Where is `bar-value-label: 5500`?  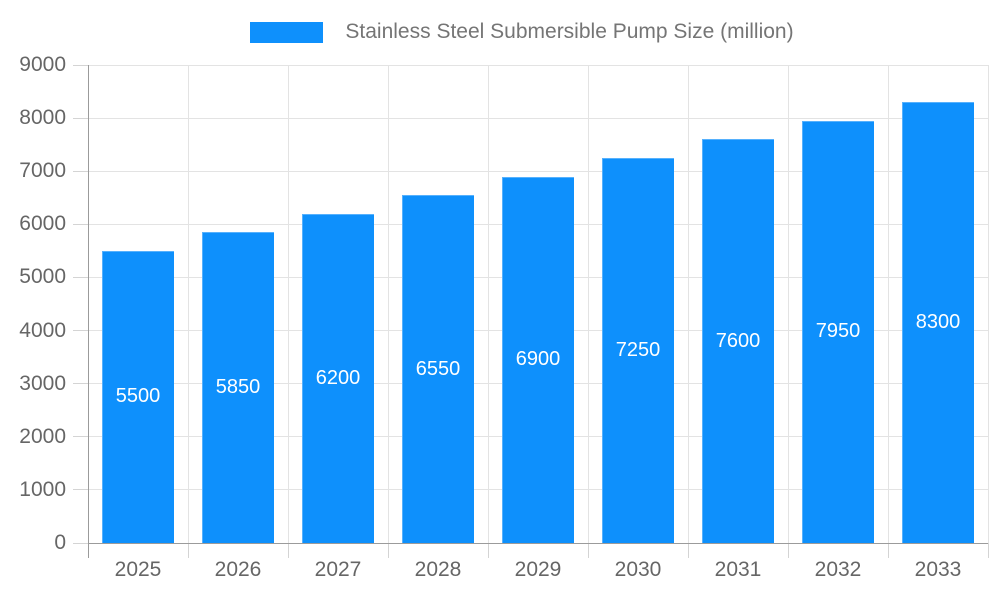
bar-value-label: 5500 is located at coordinates (138, 396).